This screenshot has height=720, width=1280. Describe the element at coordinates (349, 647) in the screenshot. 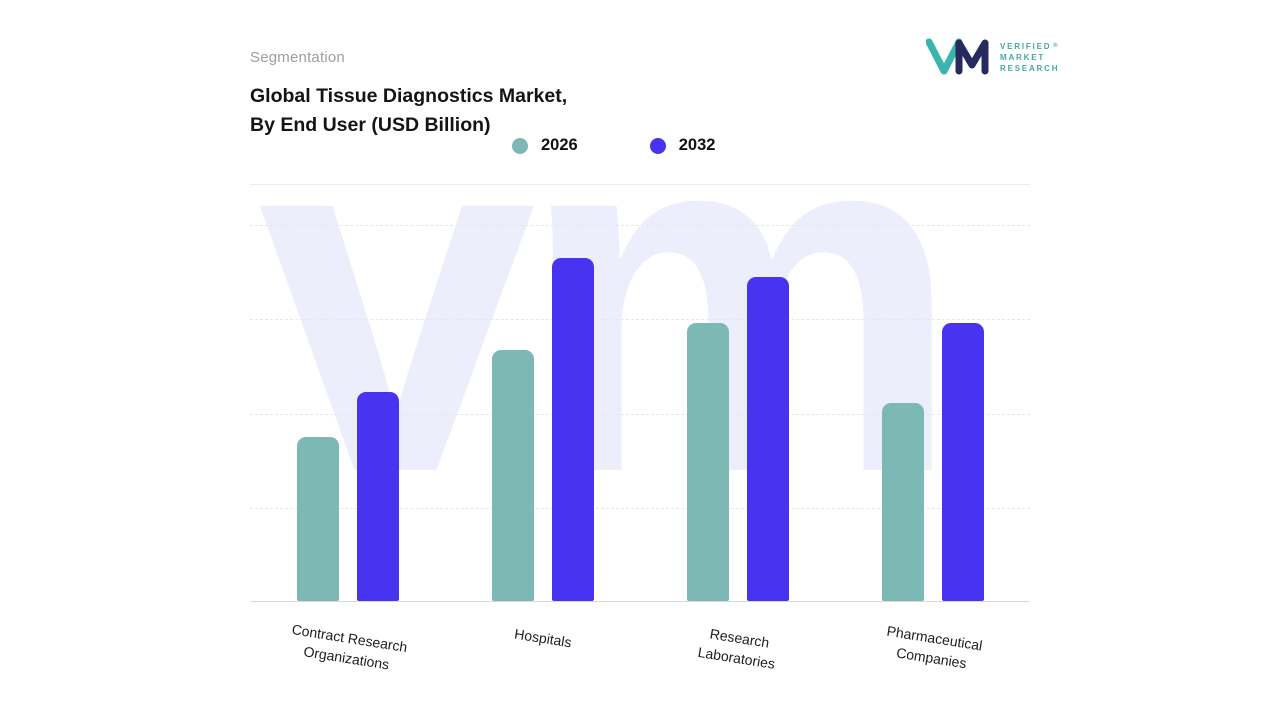

I see `x-axis-label-contract-research: Contract Research Organizations` at that location.